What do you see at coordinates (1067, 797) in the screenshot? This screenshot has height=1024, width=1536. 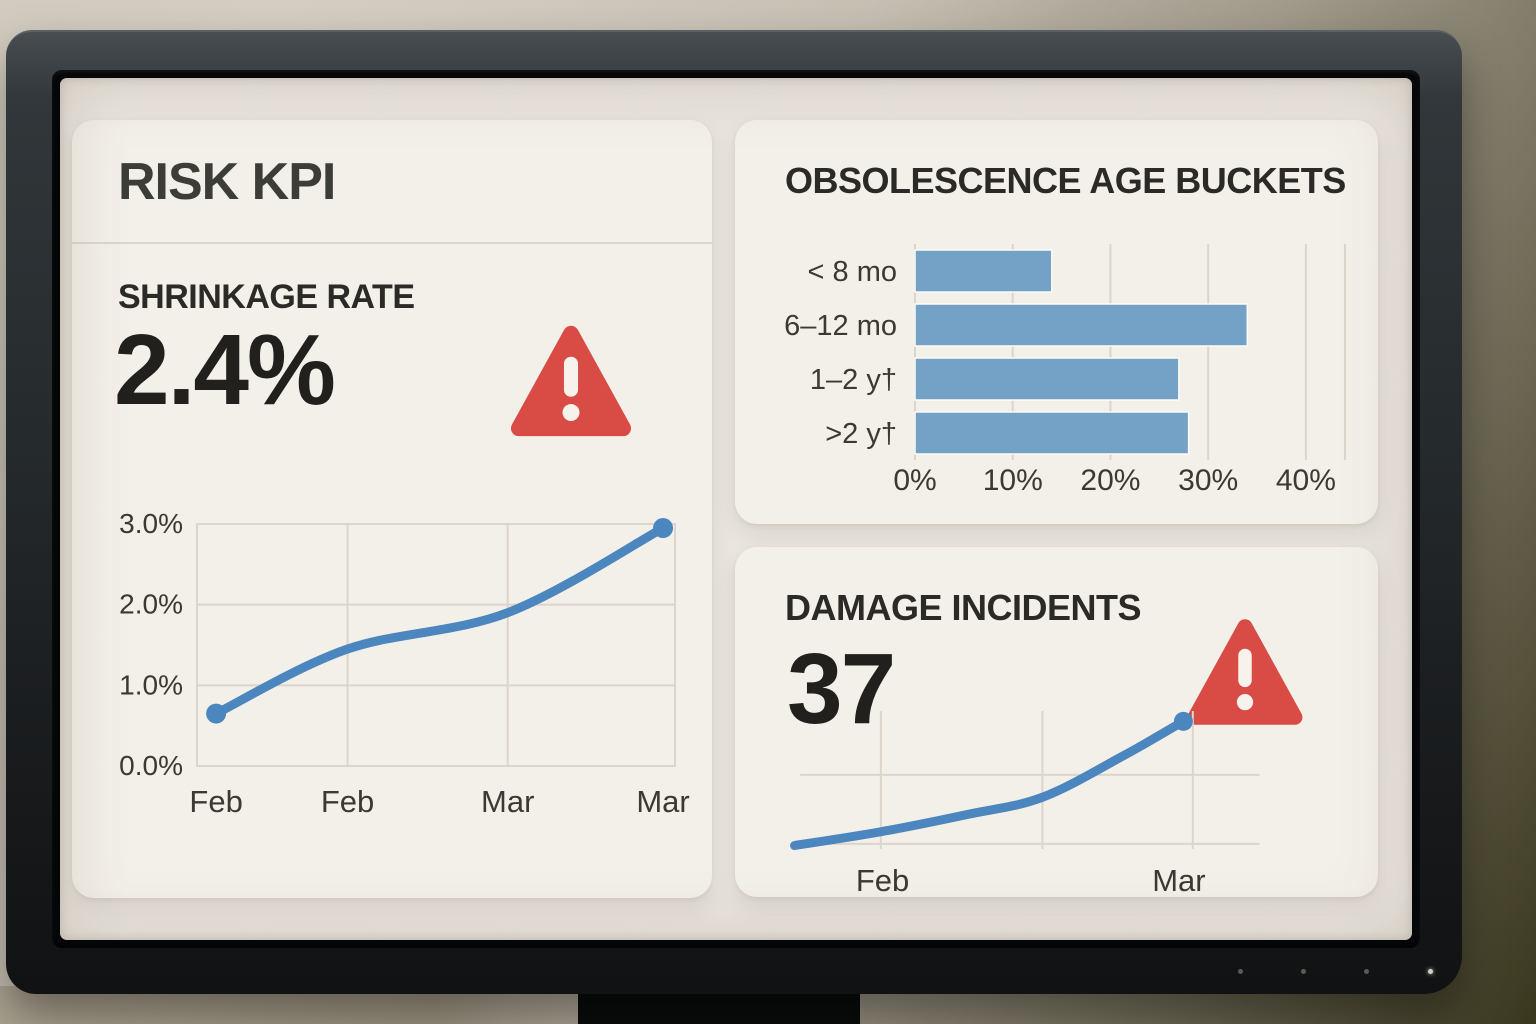 I see `damage-line-chart: Feb Mar` at bounding box center [1067, 797].